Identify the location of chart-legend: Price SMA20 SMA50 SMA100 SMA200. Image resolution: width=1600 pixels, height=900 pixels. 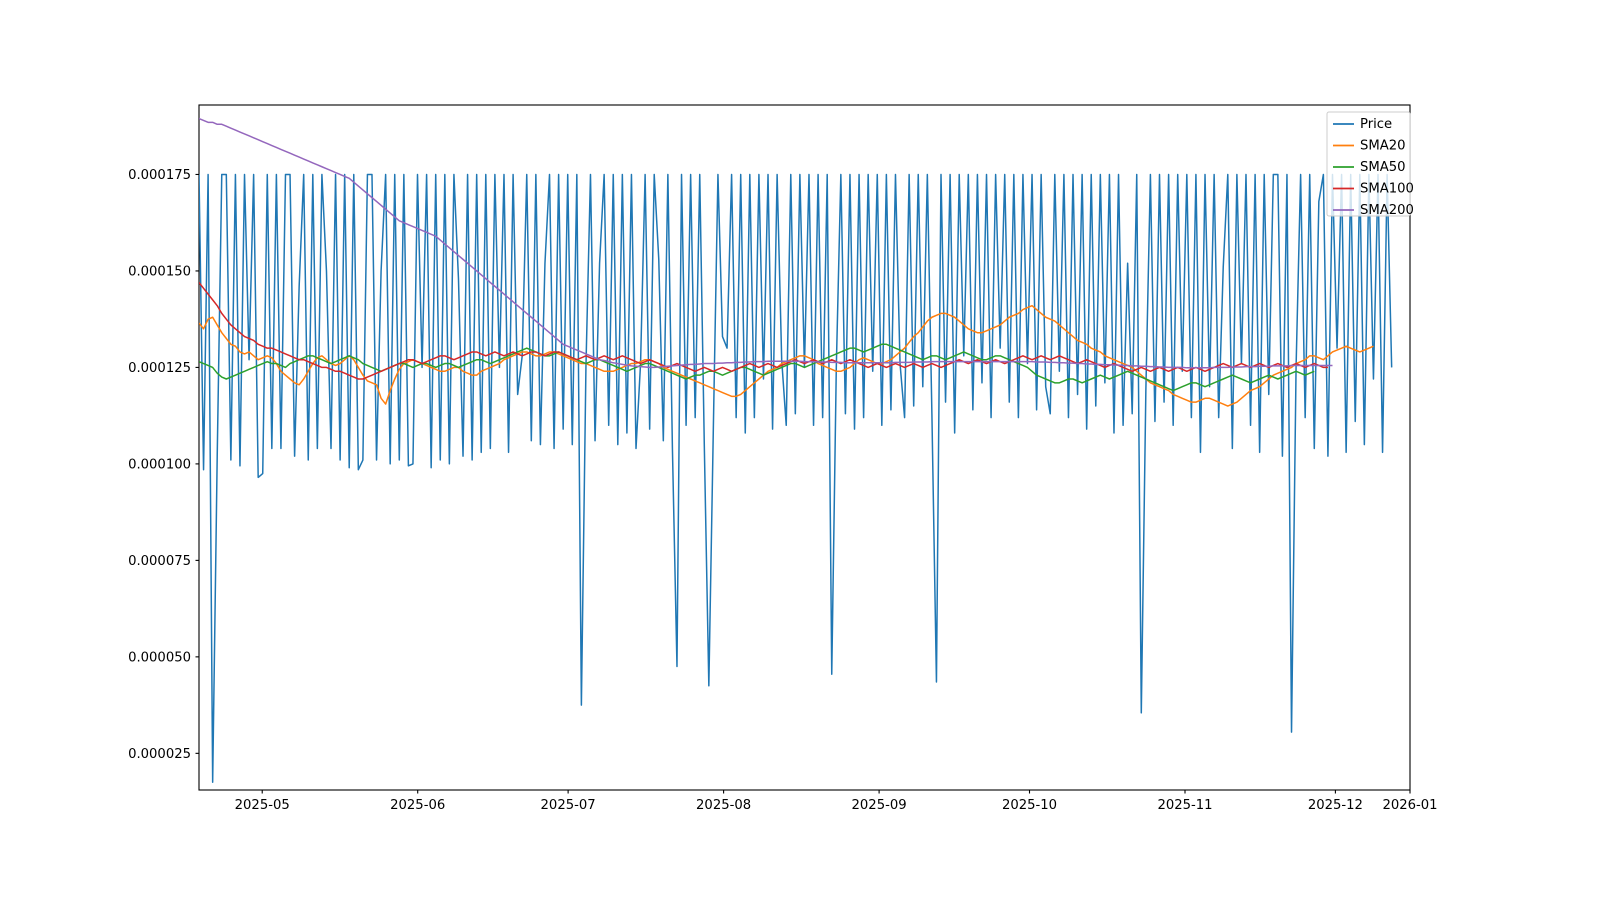
(1370, 164).